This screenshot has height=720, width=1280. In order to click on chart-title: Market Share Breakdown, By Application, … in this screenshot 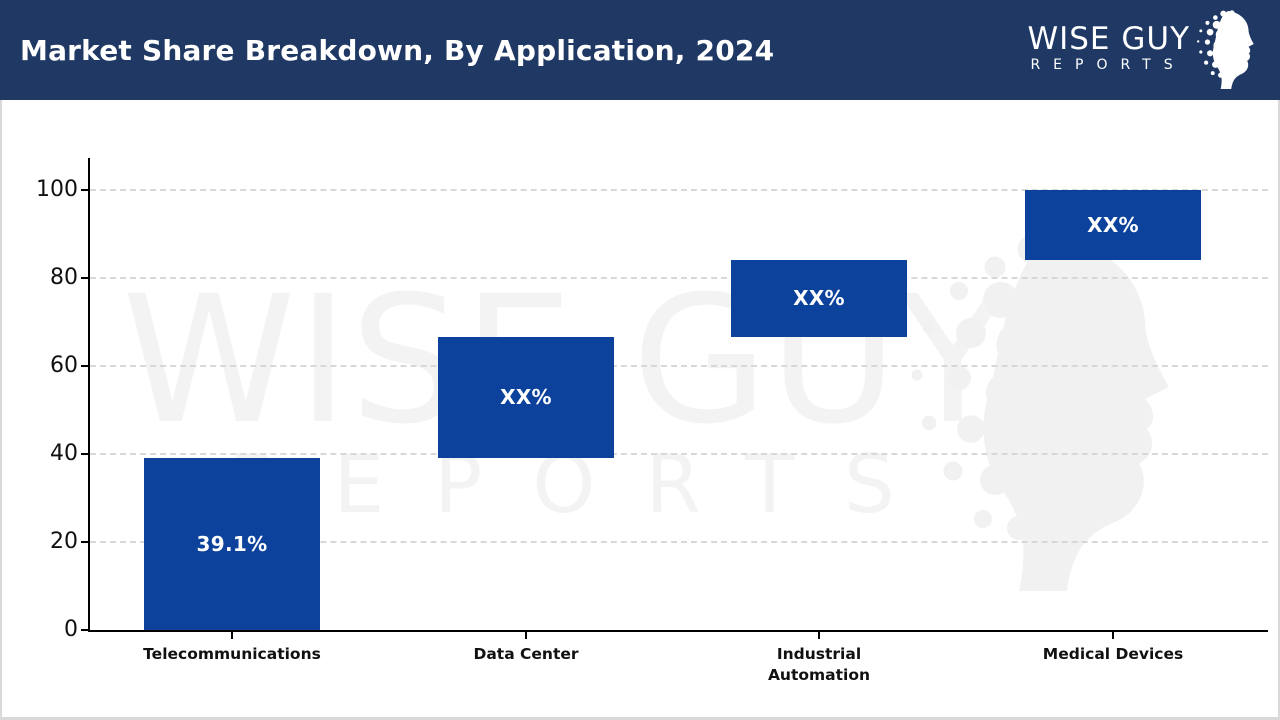, I will do `click(397, 50)`.